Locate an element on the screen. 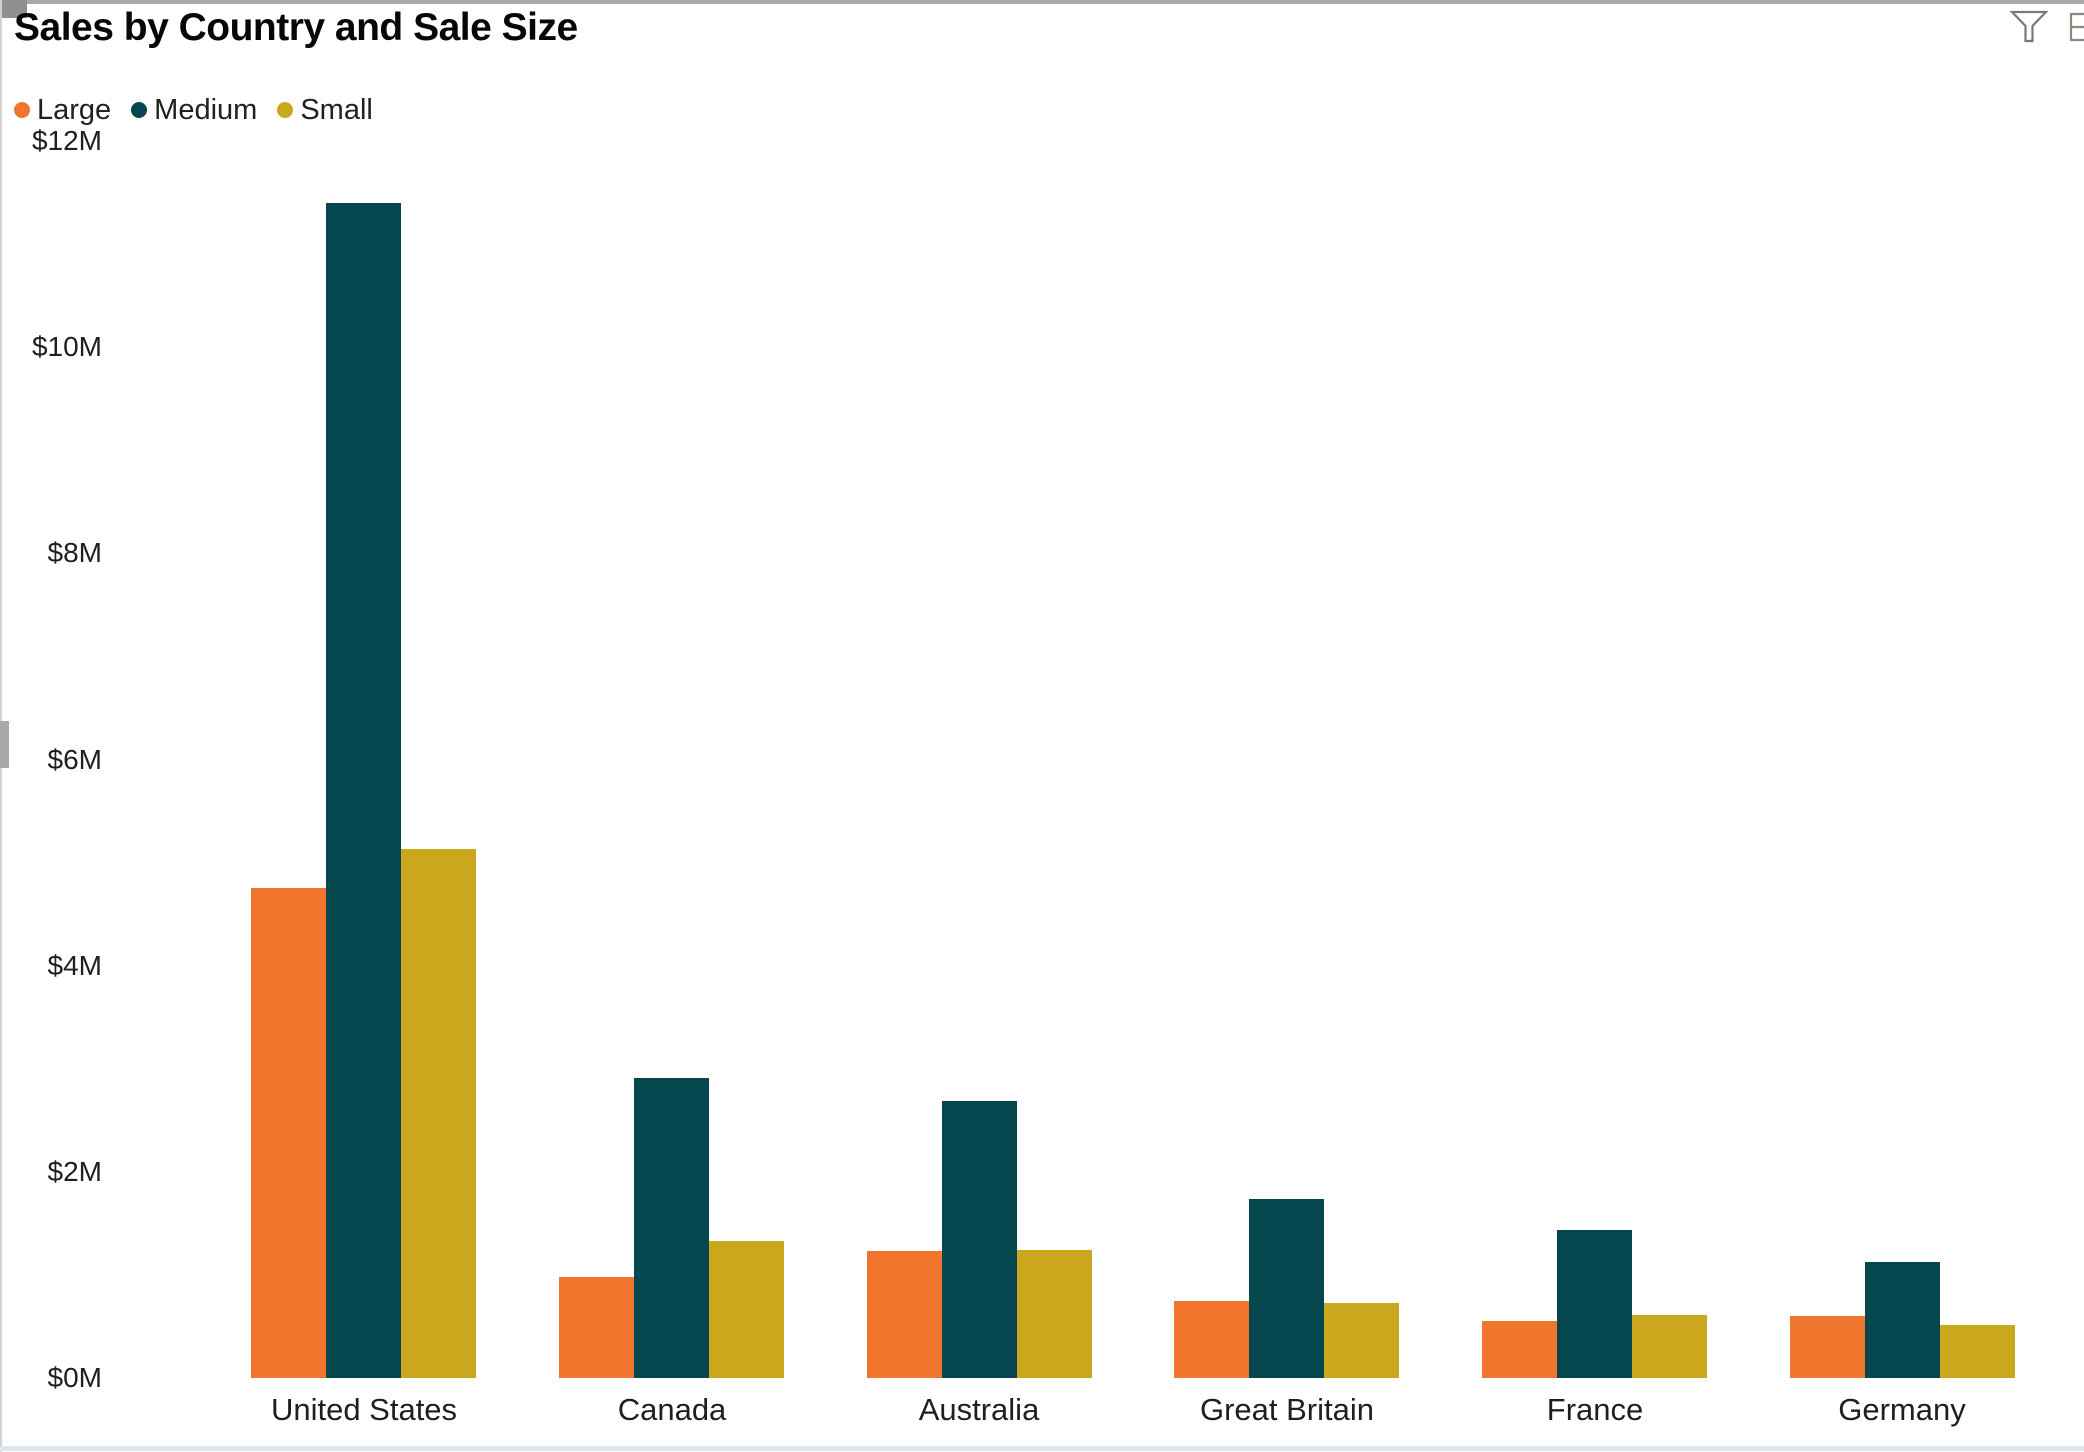 The height and width of the screenshot is (1452, 2084). y-axis-tick-label: $0M is located at coordinates (74, 1377).